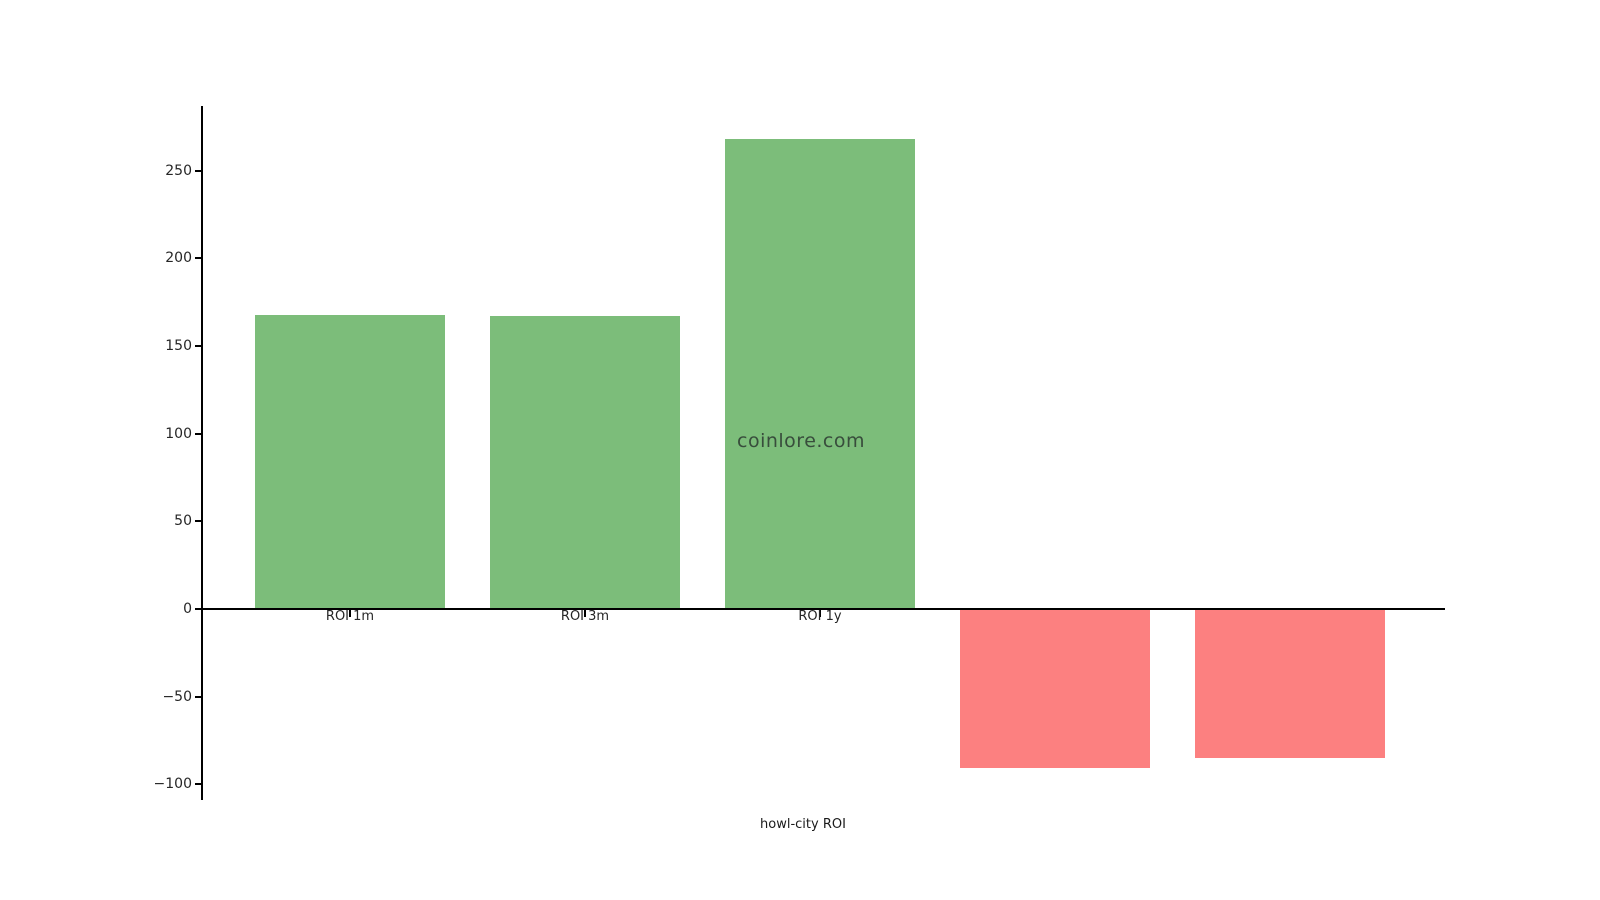  I want to click on y-axis-tick-label: −50, so click(177, 696).